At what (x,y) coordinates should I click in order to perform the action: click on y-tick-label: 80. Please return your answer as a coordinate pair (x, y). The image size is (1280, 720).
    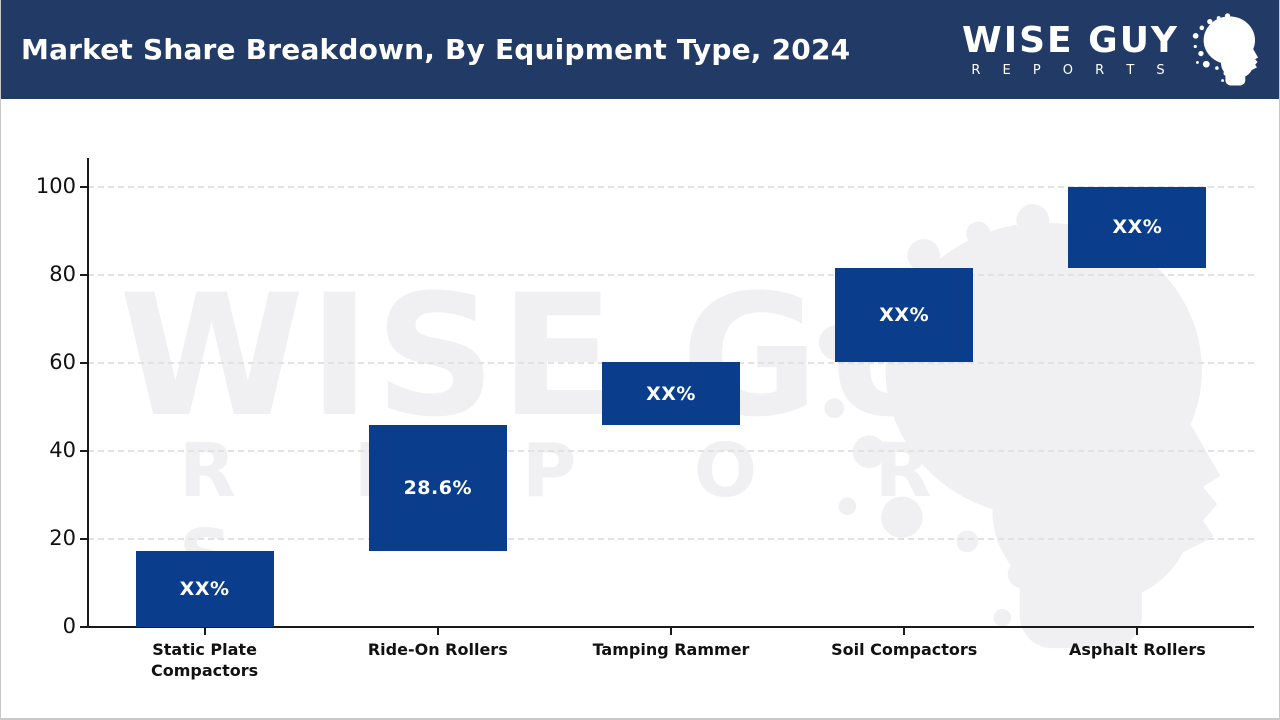
    Looking at the image, I should click on (62, 274).